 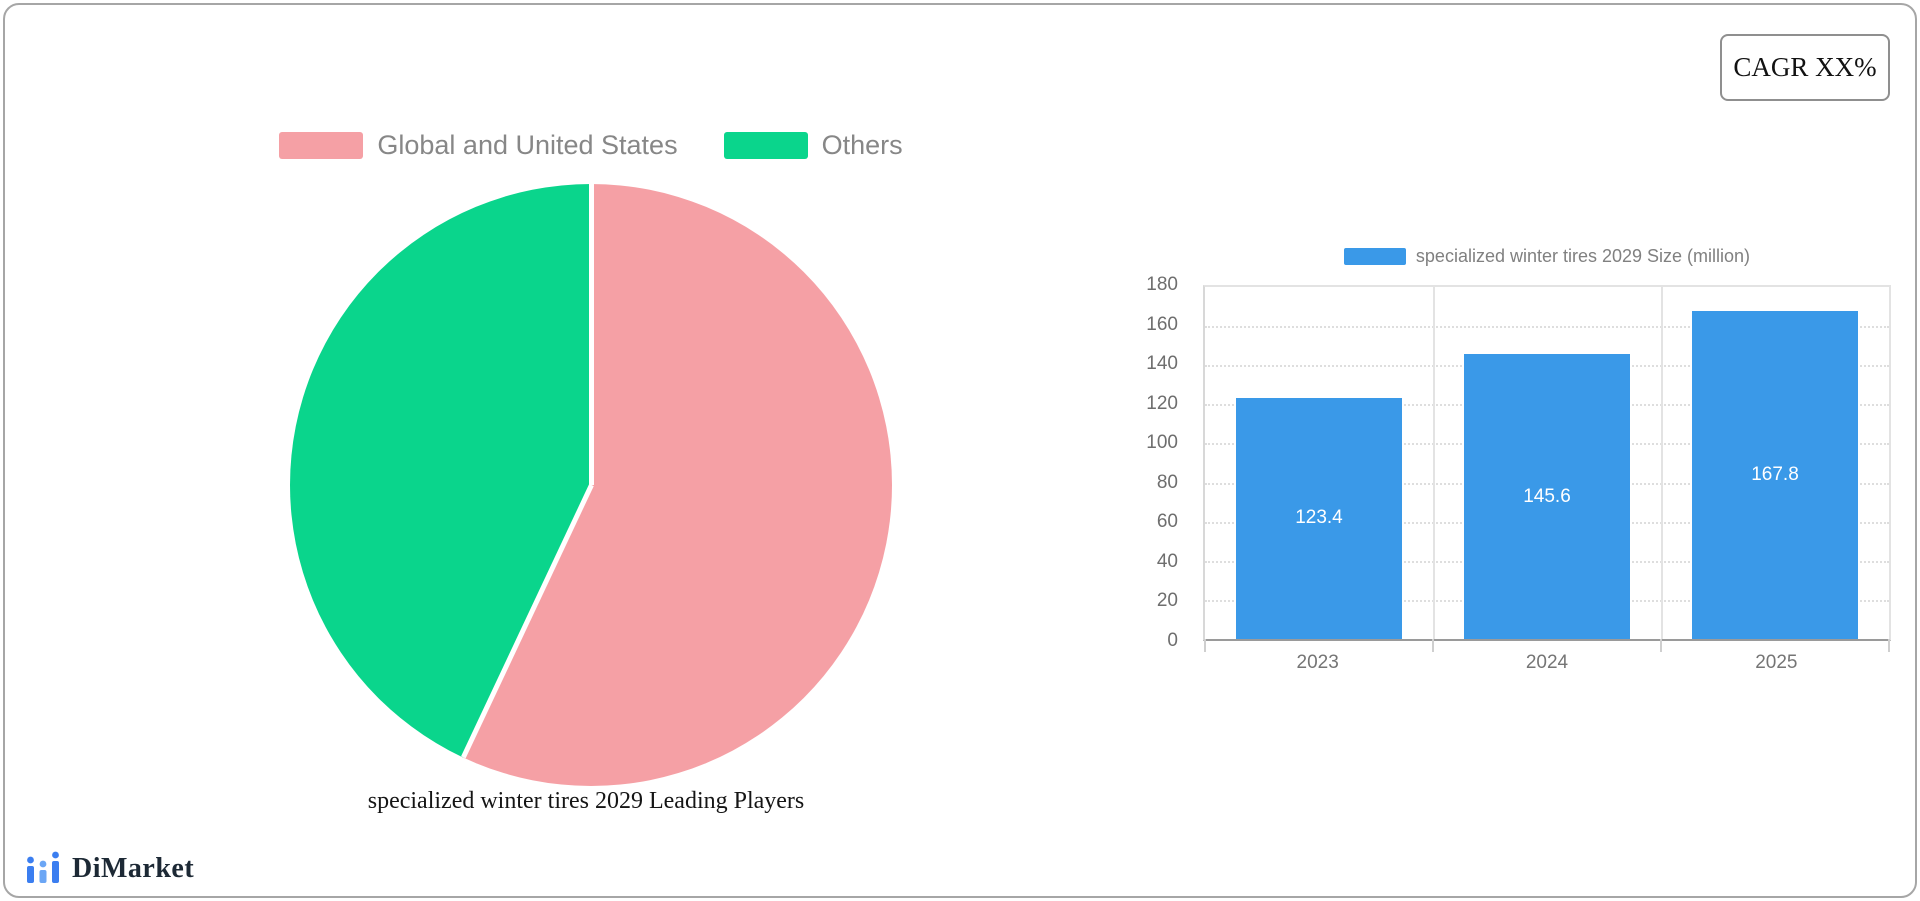 What do you see at coordinates (1162, 284) in the screenshot?
I see `y-axis-tick-label: 180` at bounding box center [1162, 284].